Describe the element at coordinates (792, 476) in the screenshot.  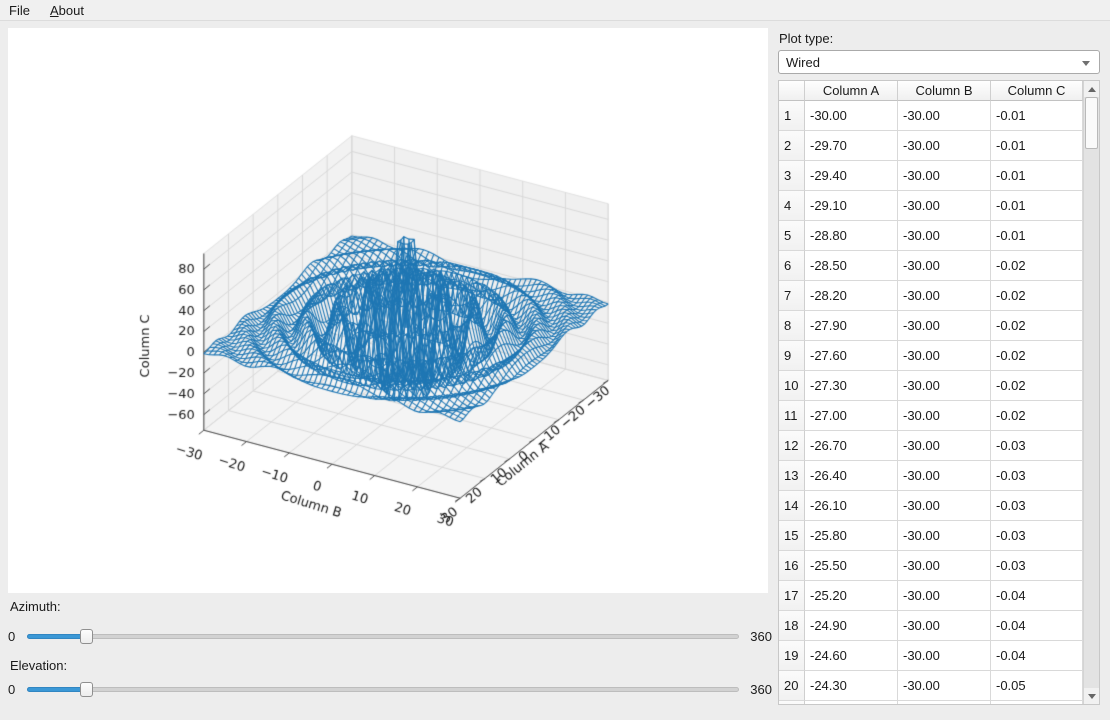
I see `row-header: 13` at that location.